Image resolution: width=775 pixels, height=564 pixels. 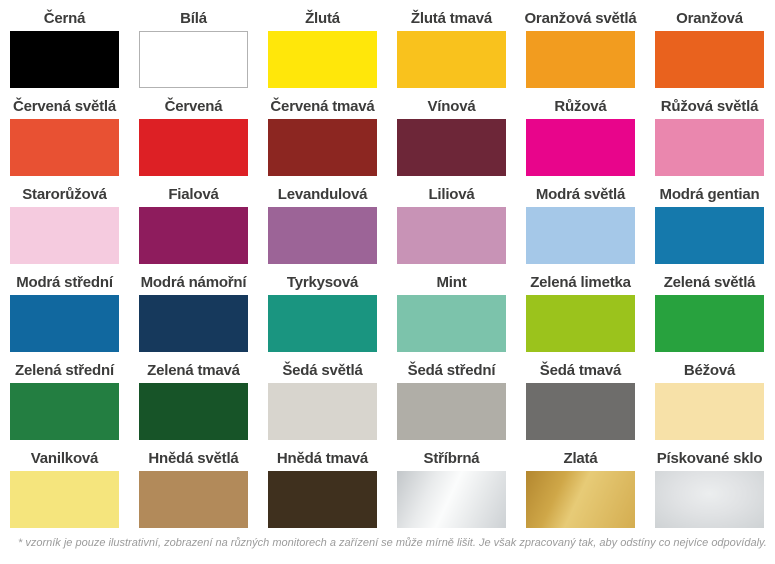 I want to click on palette-cell: Pískované sklo, so click(x=709, y=484).